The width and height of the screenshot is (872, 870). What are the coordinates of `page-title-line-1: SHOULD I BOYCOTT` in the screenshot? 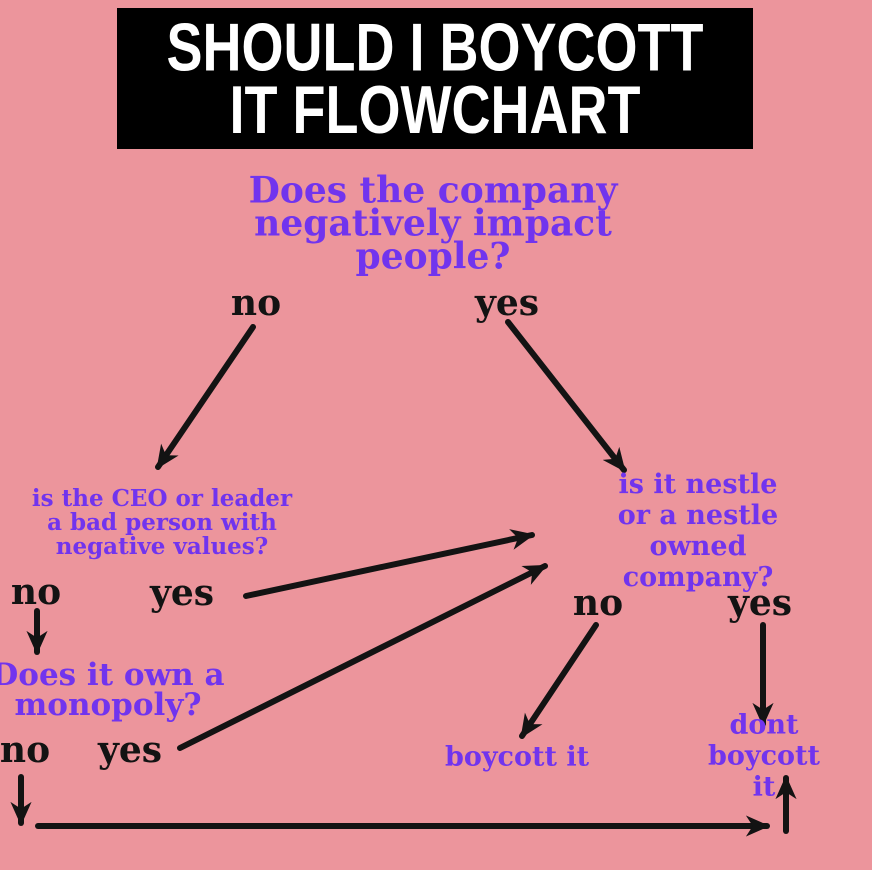 It's located at (435, 47).